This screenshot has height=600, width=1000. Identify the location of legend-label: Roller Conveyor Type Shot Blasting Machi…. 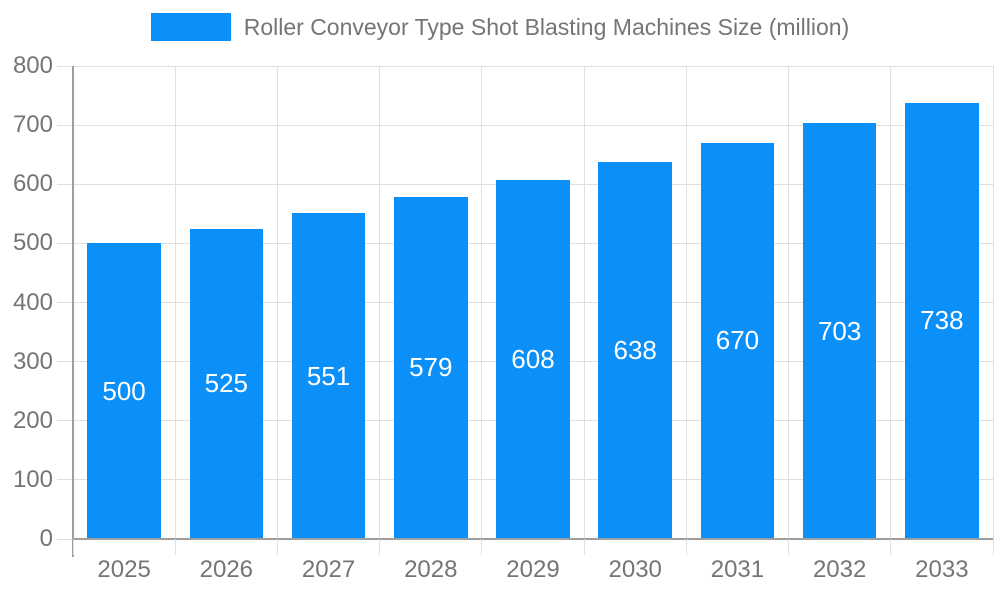
(546, 26).